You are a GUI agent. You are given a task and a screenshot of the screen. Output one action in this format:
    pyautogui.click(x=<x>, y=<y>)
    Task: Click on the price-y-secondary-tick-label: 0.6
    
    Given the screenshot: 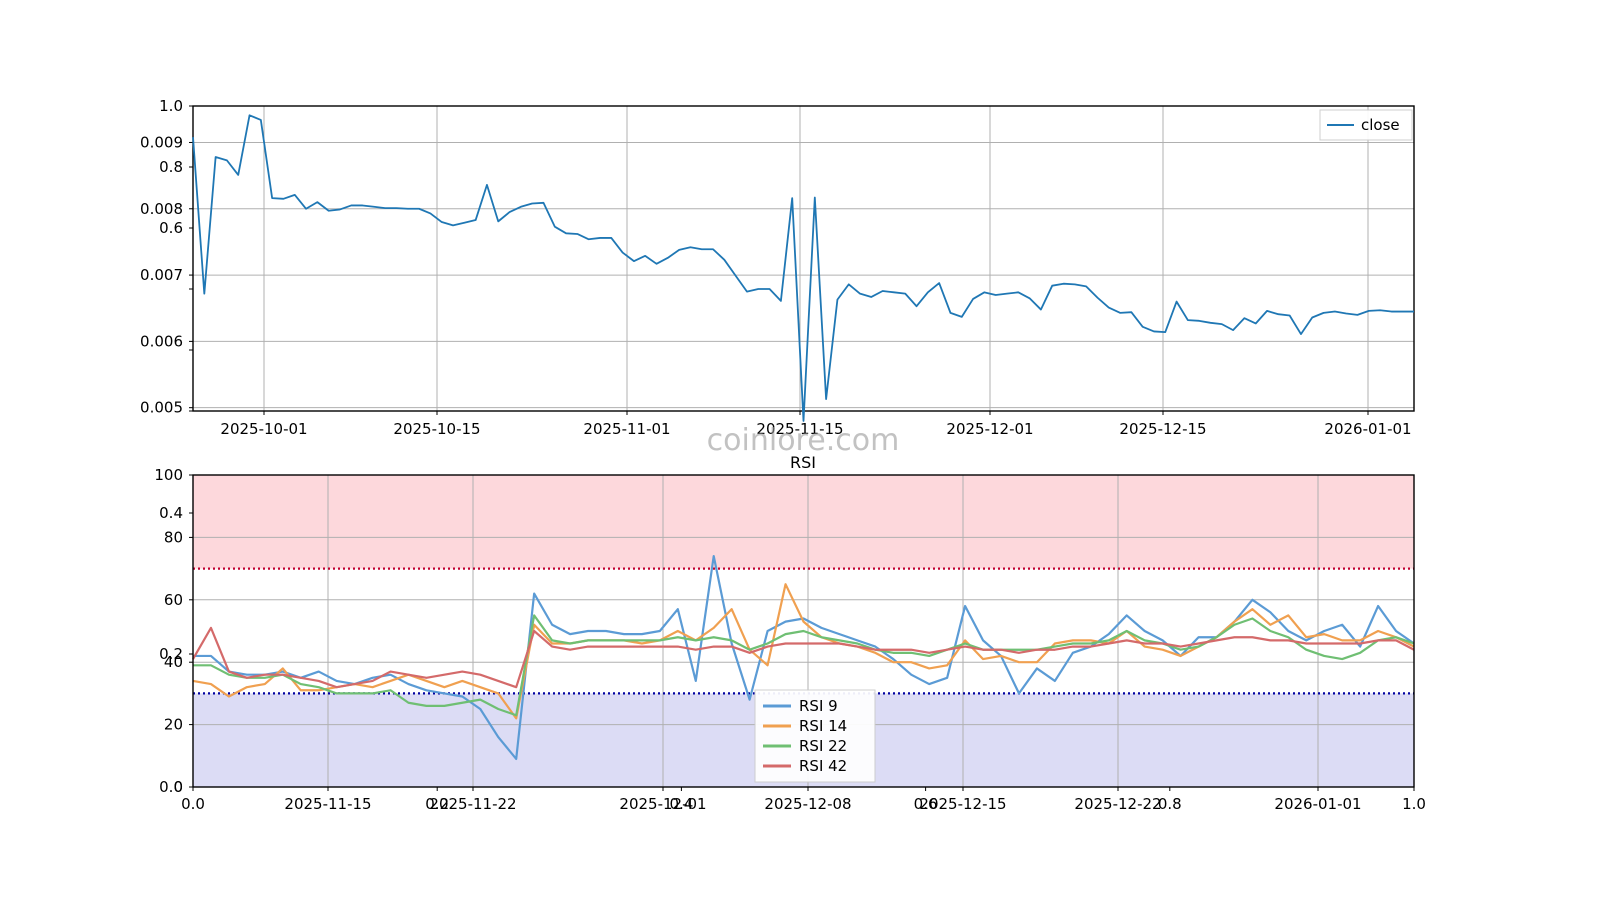 What is the action you would take?
    pyautogui.click(x=171, y=228)
    